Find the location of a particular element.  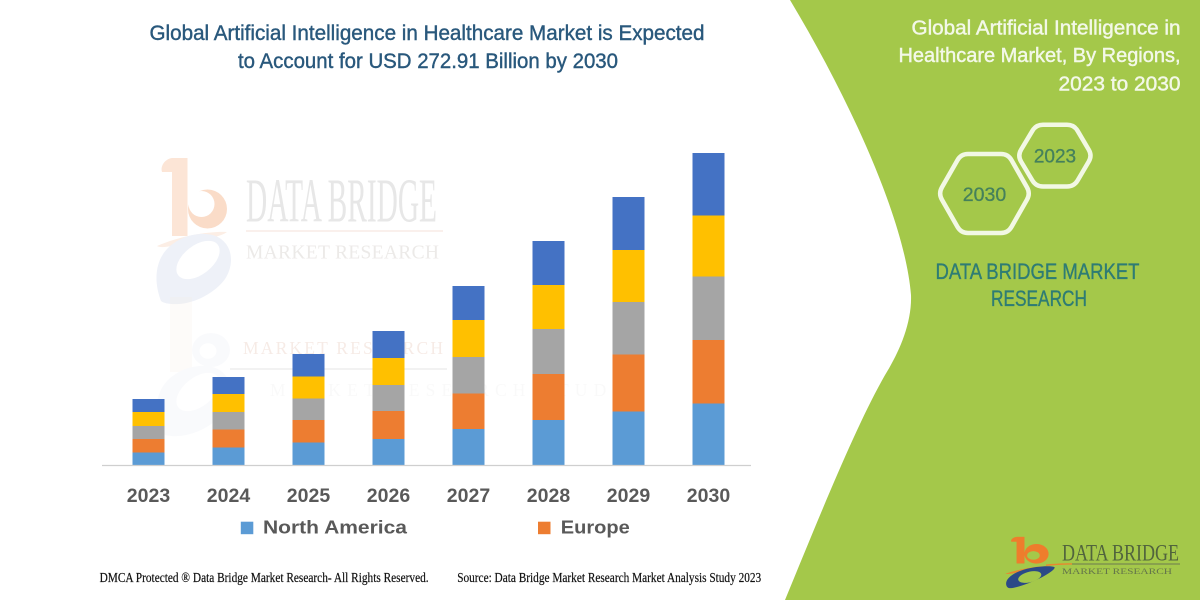

svg-text: 2026 is located at coordinates (389, 496).